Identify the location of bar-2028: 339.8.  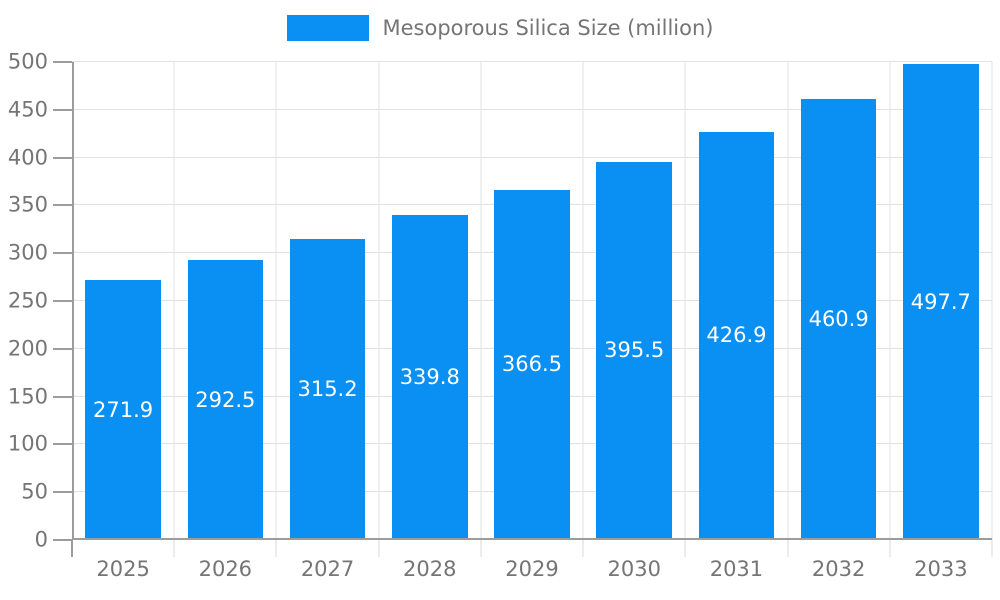
(429, 377).